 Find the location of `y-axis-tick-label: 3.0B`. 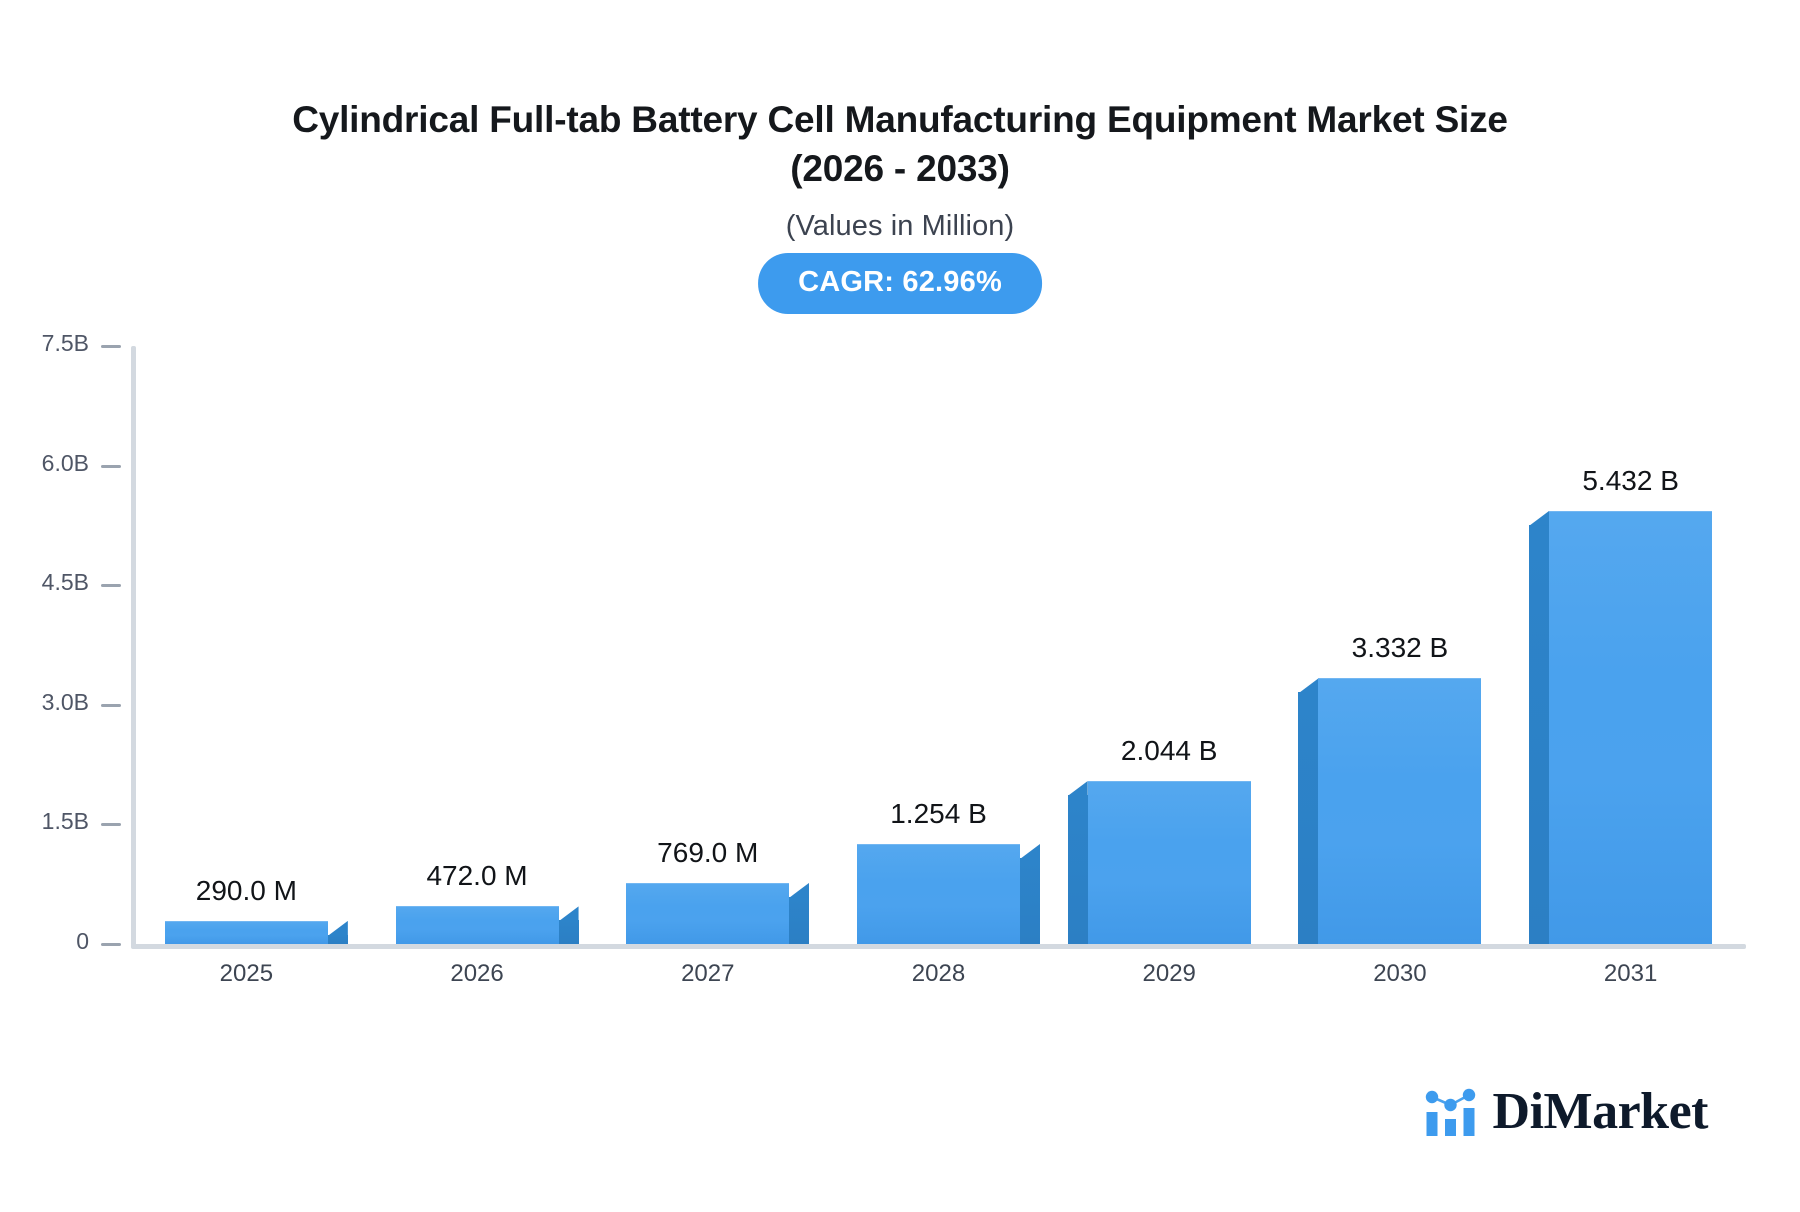

y-axis-tick-label: 3.0B is located at coordinates (65, 701).